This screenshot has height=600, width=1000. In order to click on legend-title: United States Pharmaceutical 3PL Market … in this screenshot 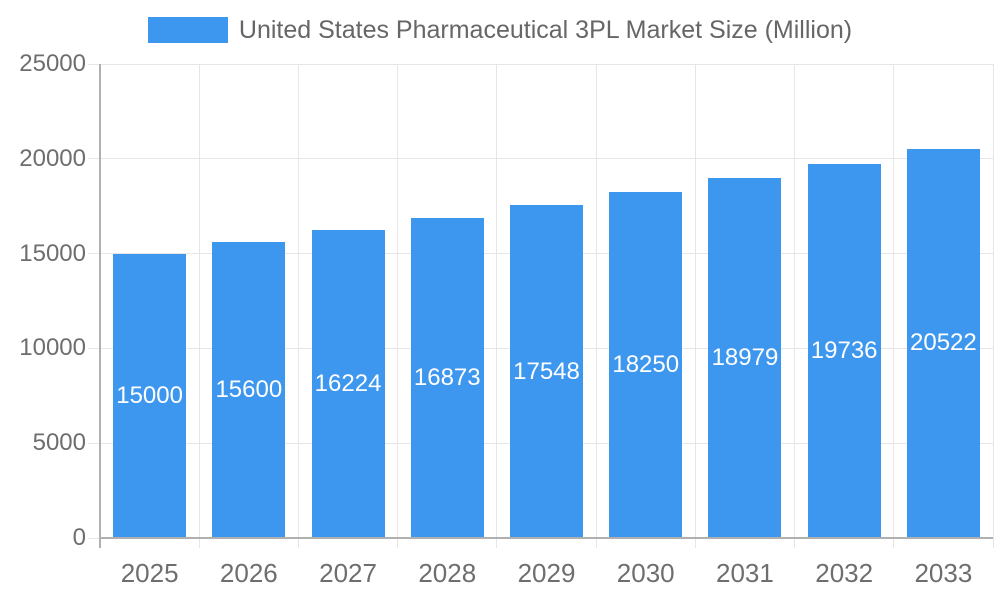, I will do `click(545, 29)`.